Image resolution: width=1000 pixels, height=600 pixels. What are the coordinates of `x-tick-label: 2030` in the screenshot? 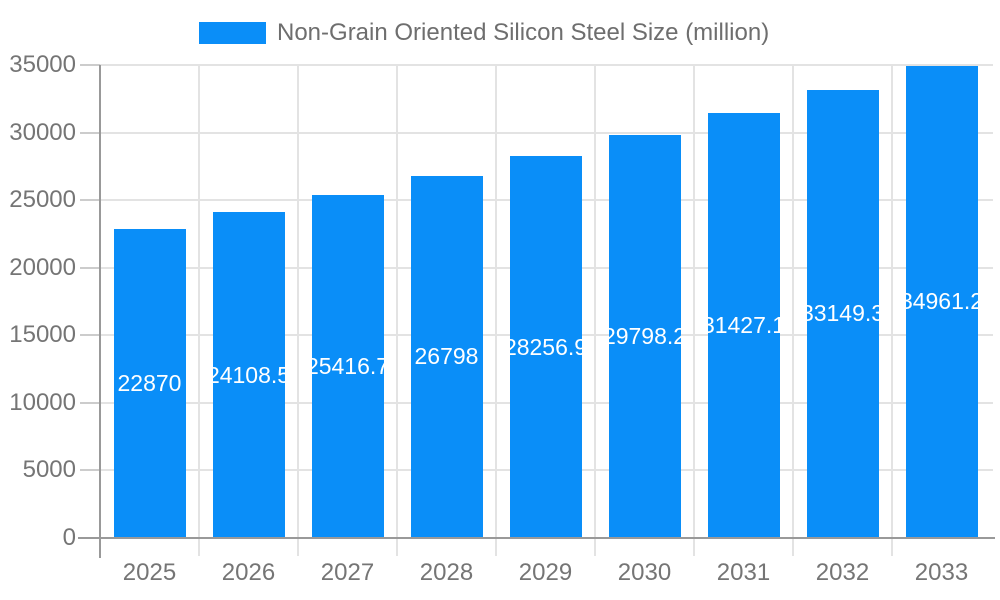 It's located at (644, 572).